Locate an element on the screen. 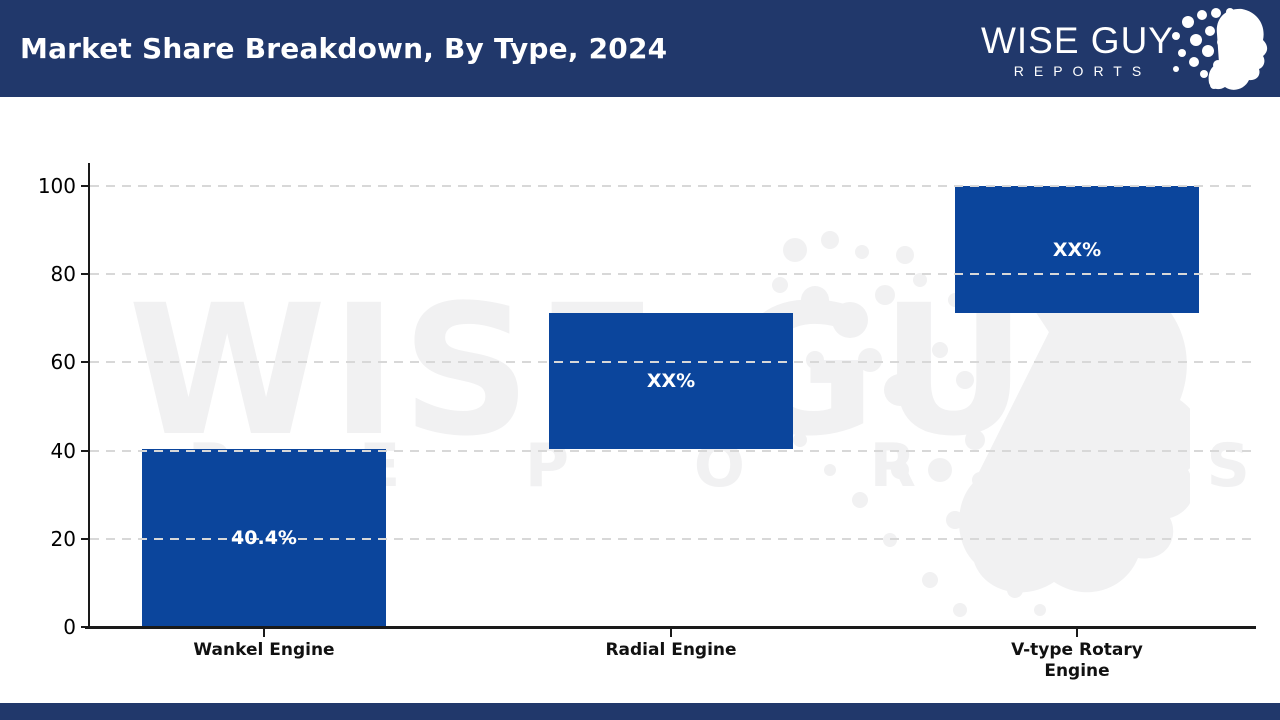  bar-value-label: 40.4% is located at coordinates (264, 537).